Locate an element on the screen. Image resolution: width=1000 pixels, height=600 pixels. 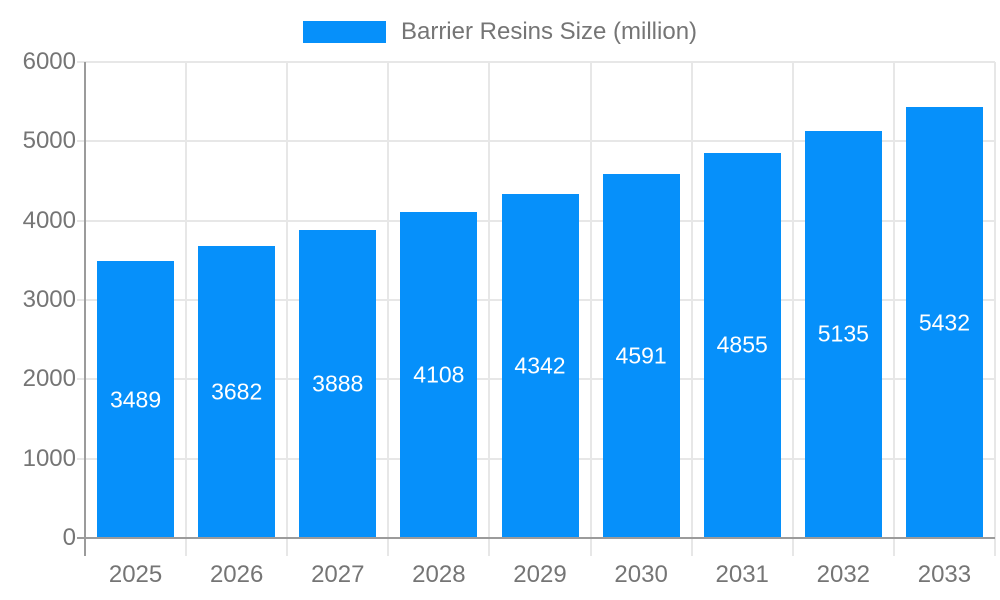
y-axis-tick-label: 5000 is located at coordinates (49, 141).